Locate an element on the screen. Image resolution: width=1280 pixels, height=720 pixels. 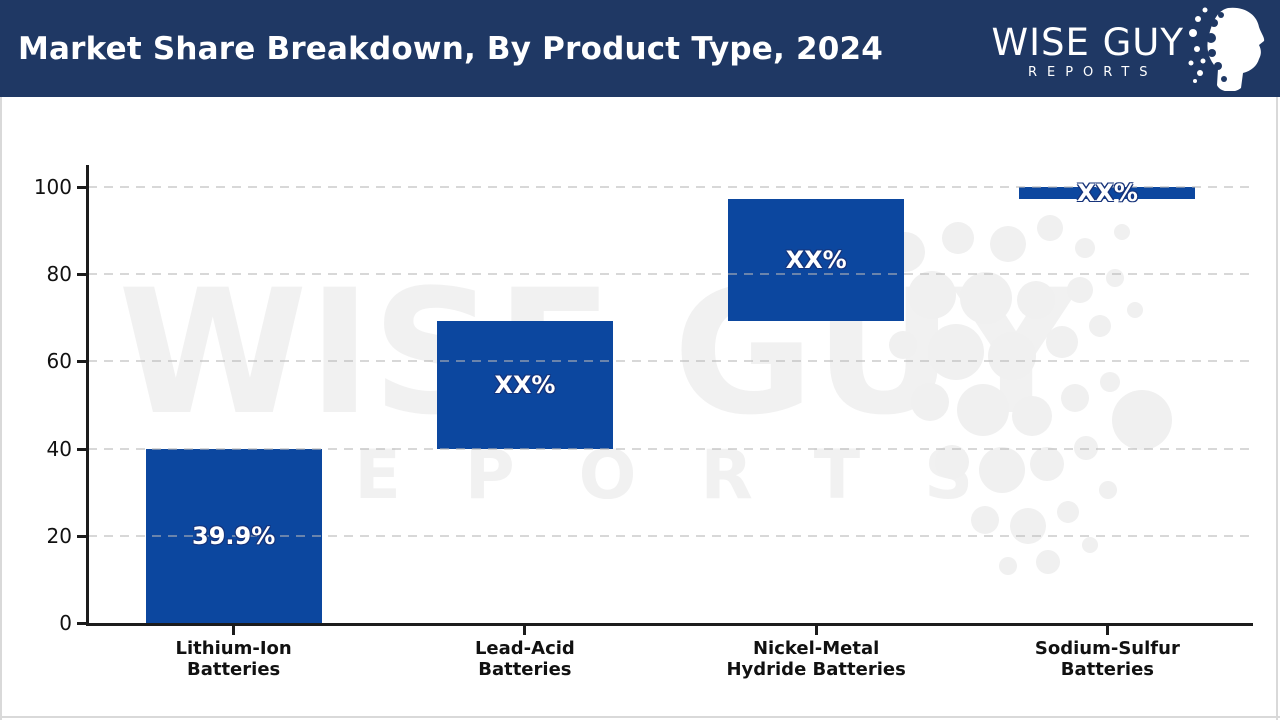
bar-value-label: 39.9% is located at coordinates (233, 536).